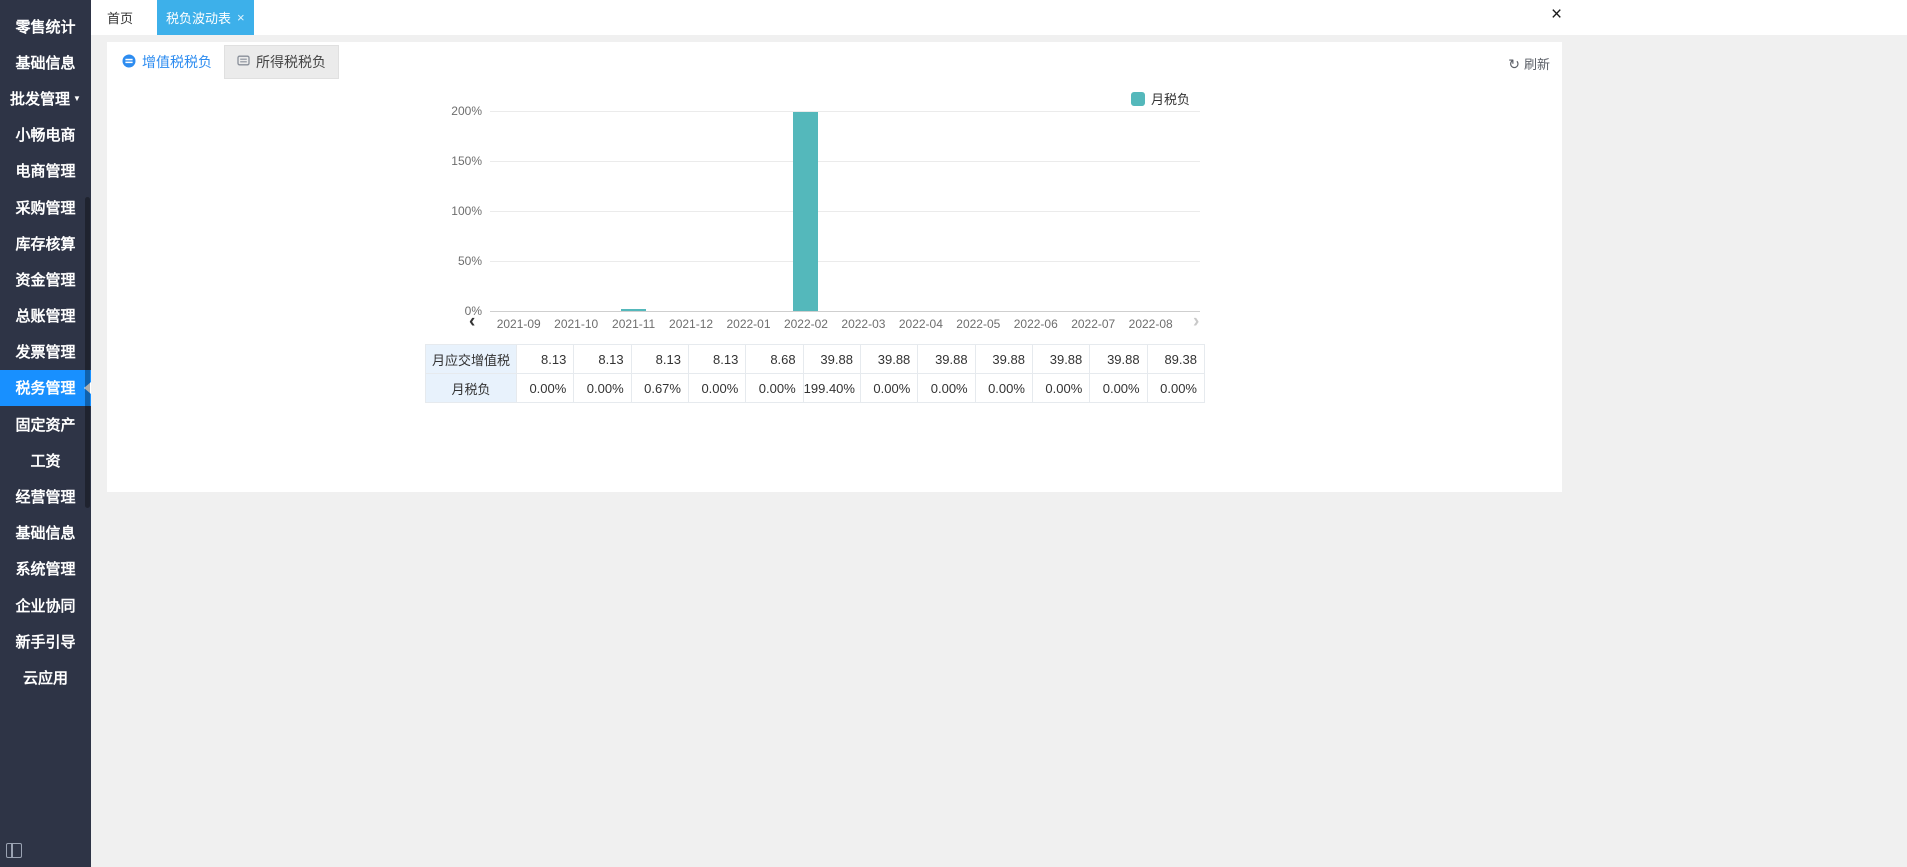  Describe the element at coordinates (1514, 63) in the screenshot. I see `refresh-icon: ↻` at that location.